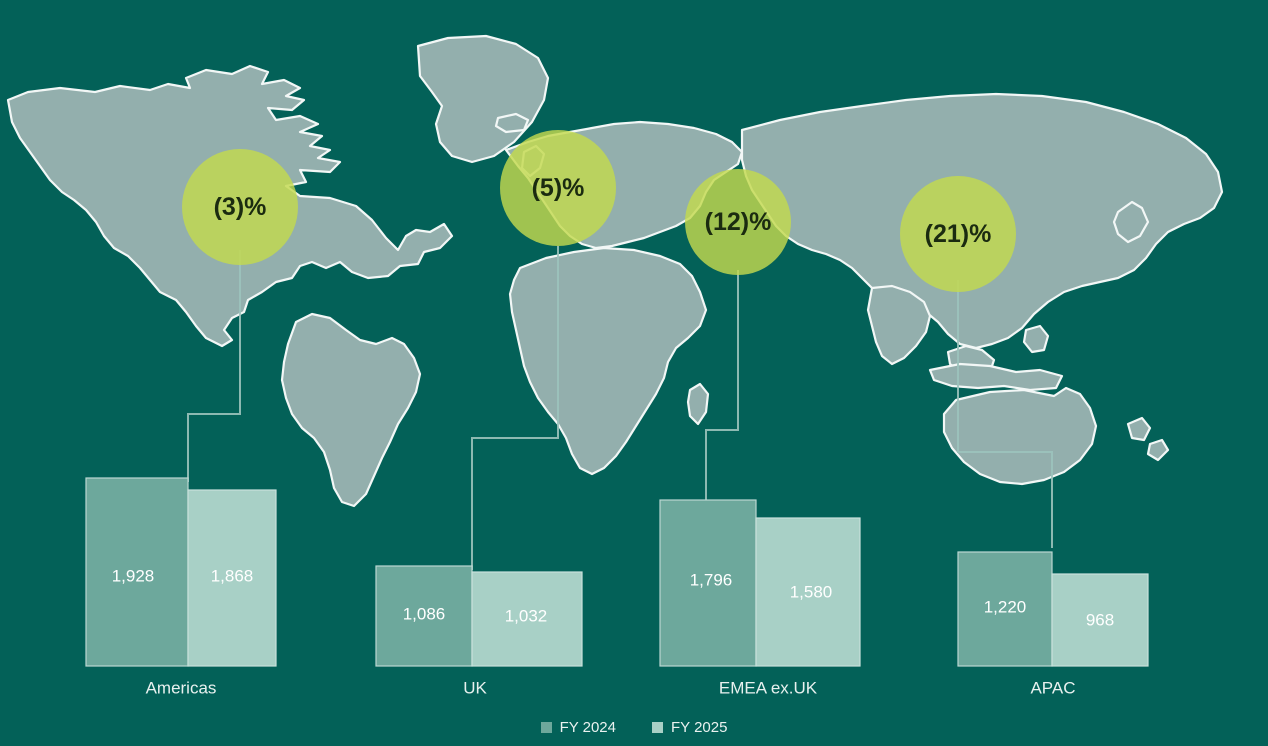 Image resolution: width=1268 pixels, height=746 pixels. What do you see at coordinates (351, 410) in the screenshot?
I see `south-america-landmass` at bounding box center [351, 410].